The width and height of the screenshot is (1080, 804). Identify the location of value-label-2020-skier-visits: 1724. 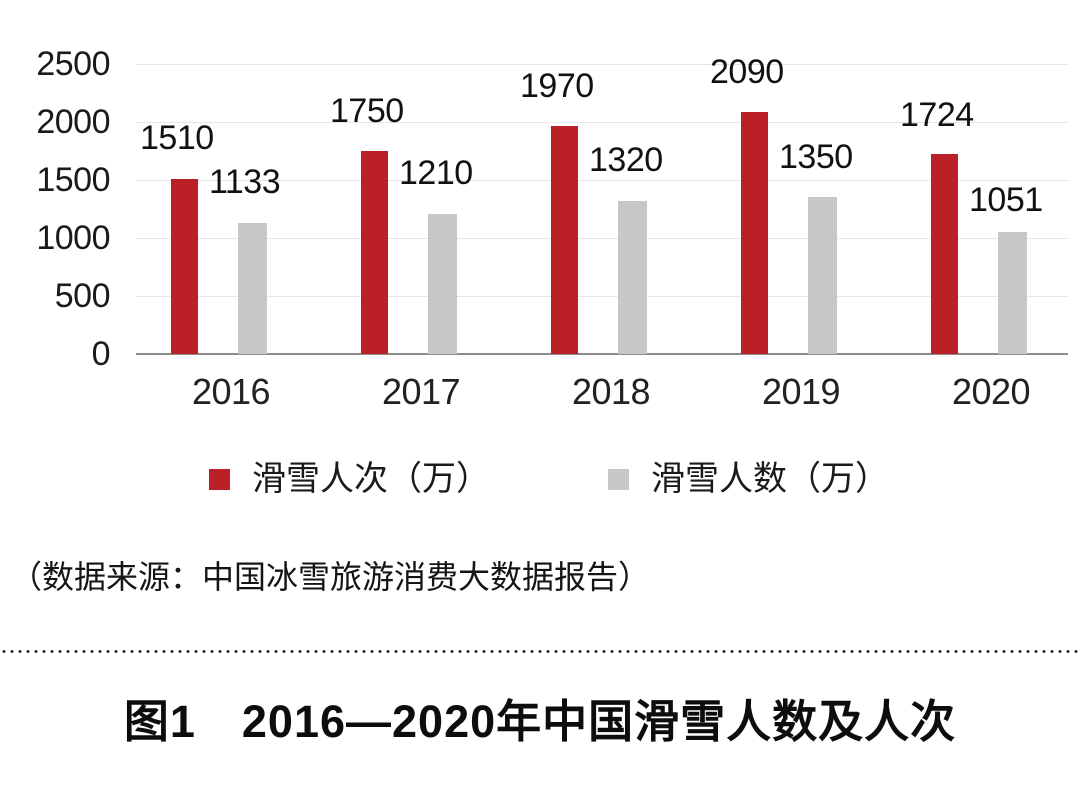
(937, 115).